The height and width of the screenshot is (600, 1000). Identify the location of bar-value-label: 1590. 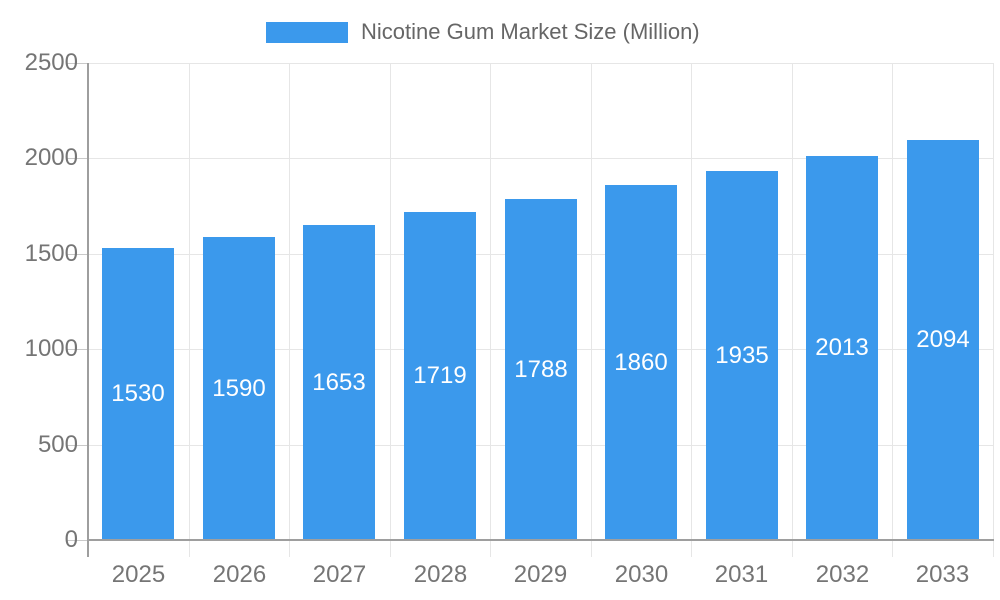
(239, 388).